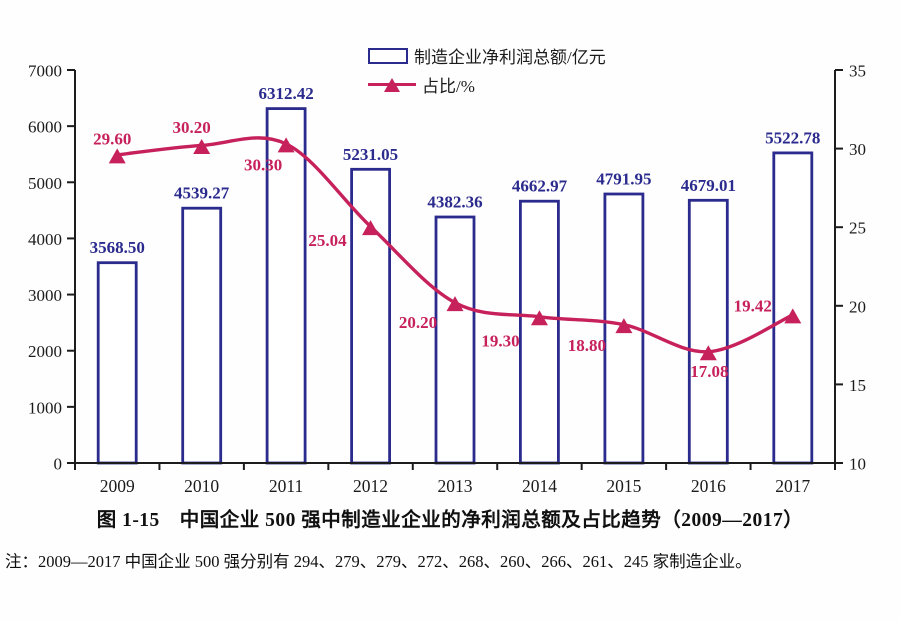 The width and height of the screenshot is (900, 622). I want to click on triangle-marker-icon, so click(392, 84).